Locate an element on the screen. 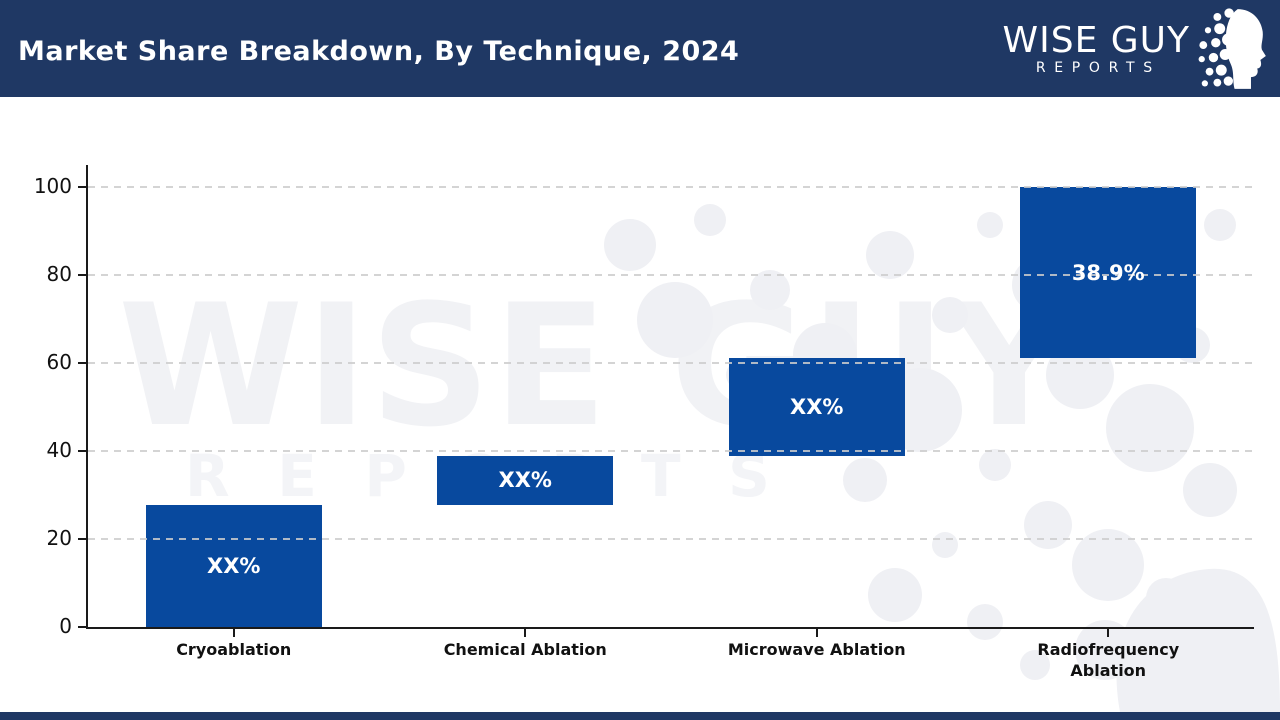 This screenshot has width=1280, height=720. logo-reports-label: REPORTS is located at coordinates (1098, 67).